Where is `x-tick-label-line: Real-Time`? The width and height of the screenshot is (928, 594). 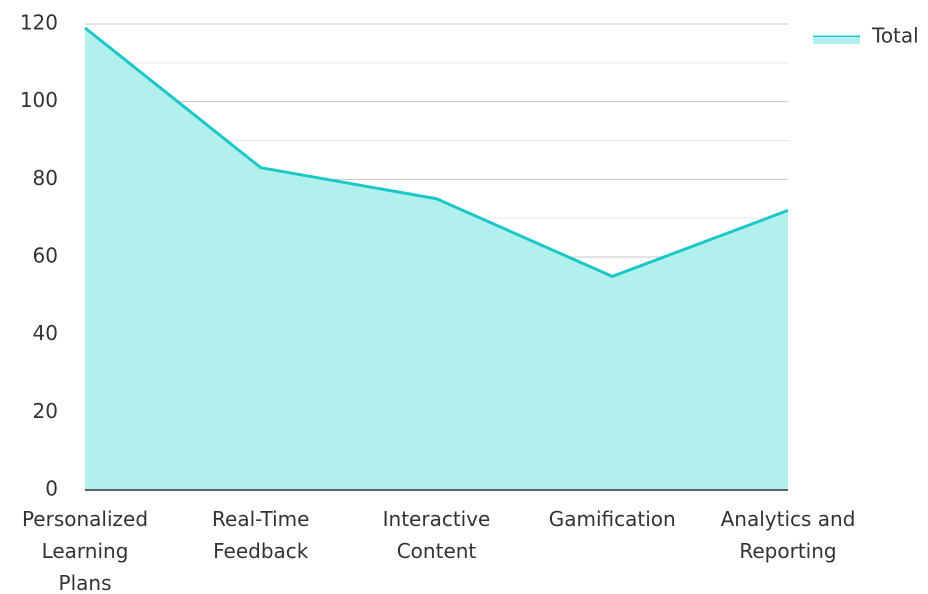 x-tick-label-line: Real-Time is located at coordinates (260, 519).